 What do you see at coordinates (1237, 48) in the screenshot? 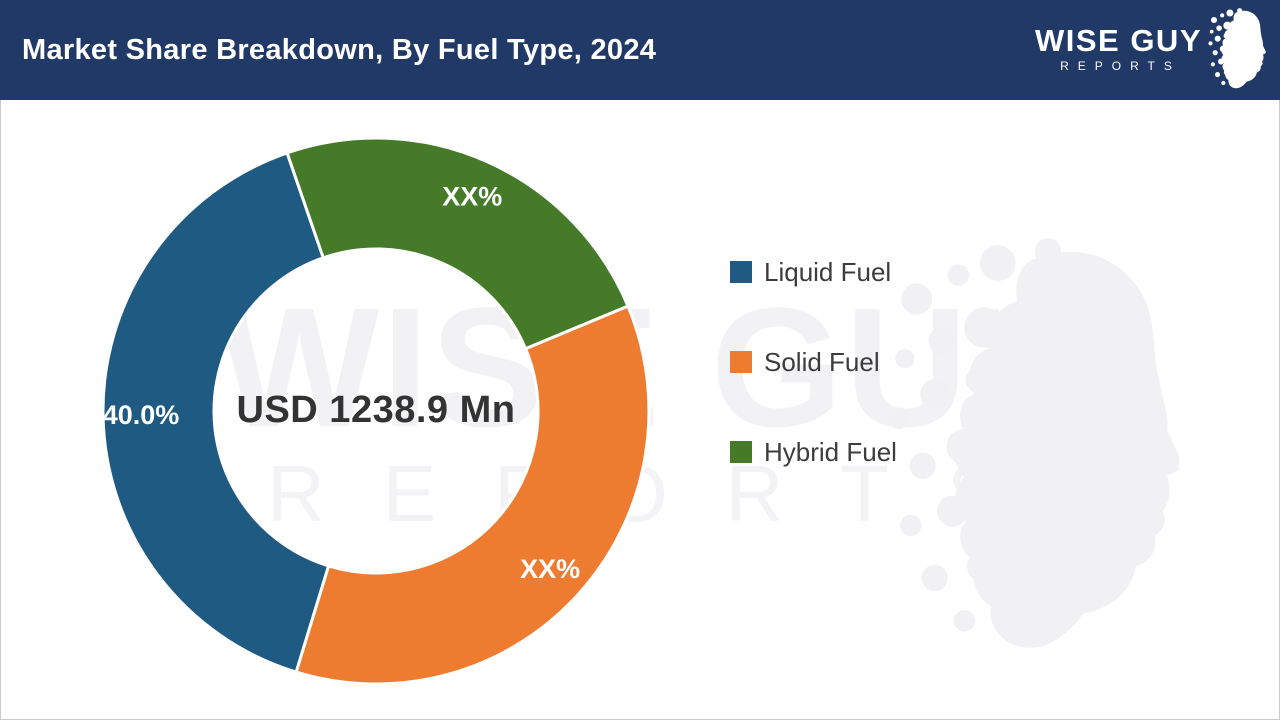
I see `brand-face-icon` at bounding box center [1237, 48].